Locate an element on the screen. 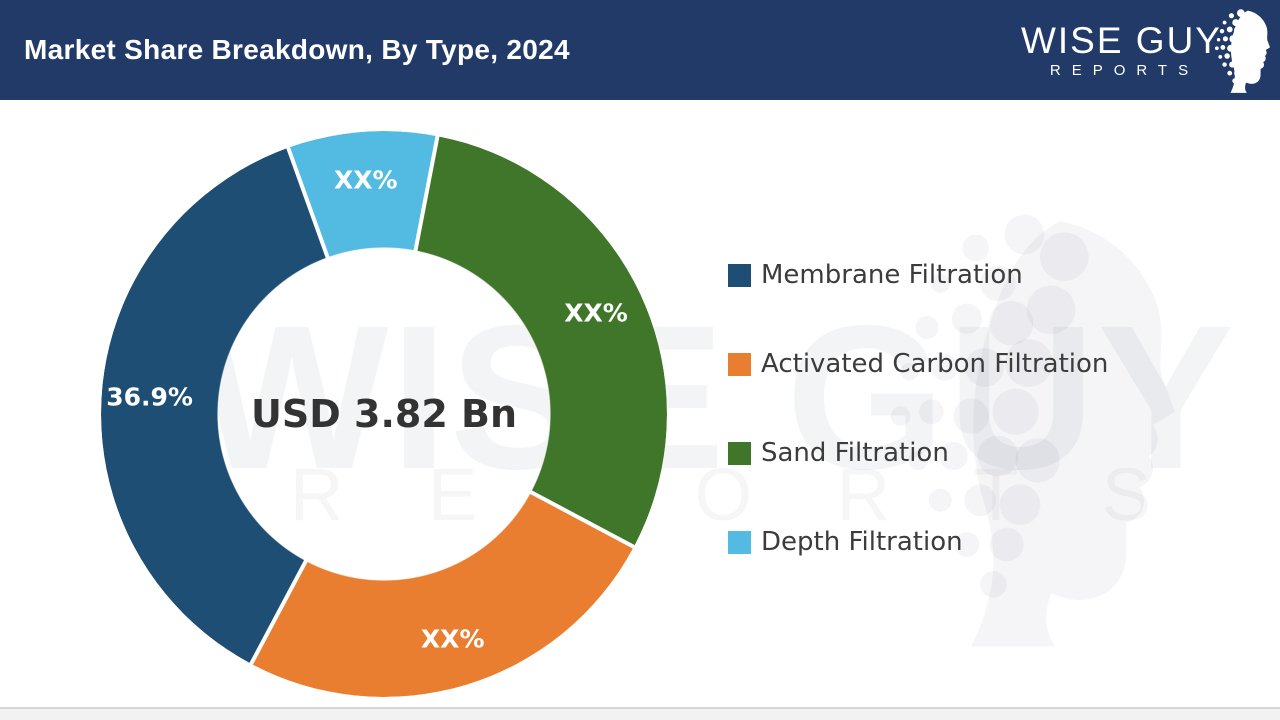 This screenshot has width=1280, height=720. legend-label: Depth Filtration is located at coordinates (862, 542).